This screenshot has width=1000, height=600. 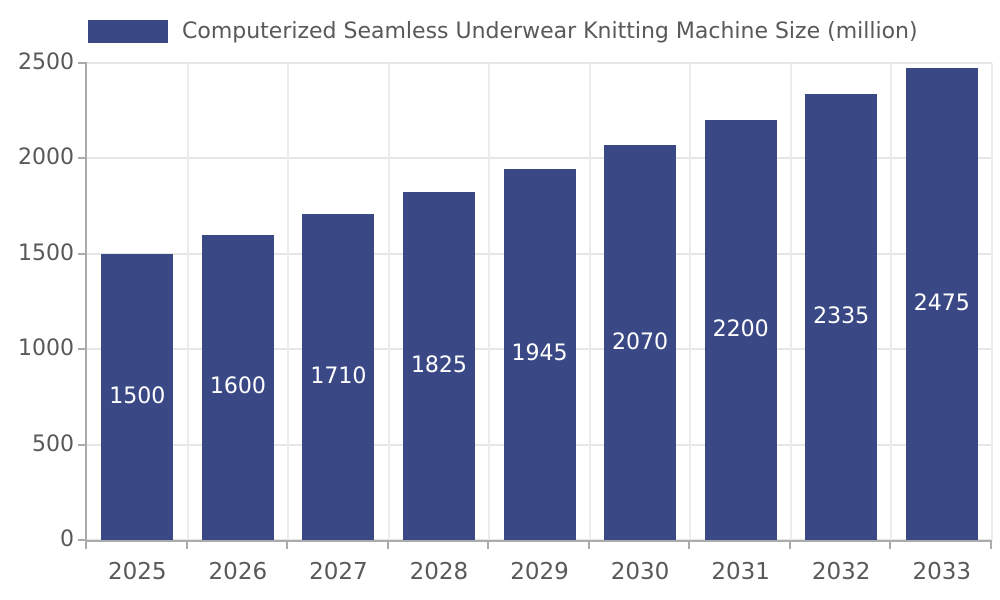 I want to click on bar-value-label: 2200, so click(x=740, y=330).